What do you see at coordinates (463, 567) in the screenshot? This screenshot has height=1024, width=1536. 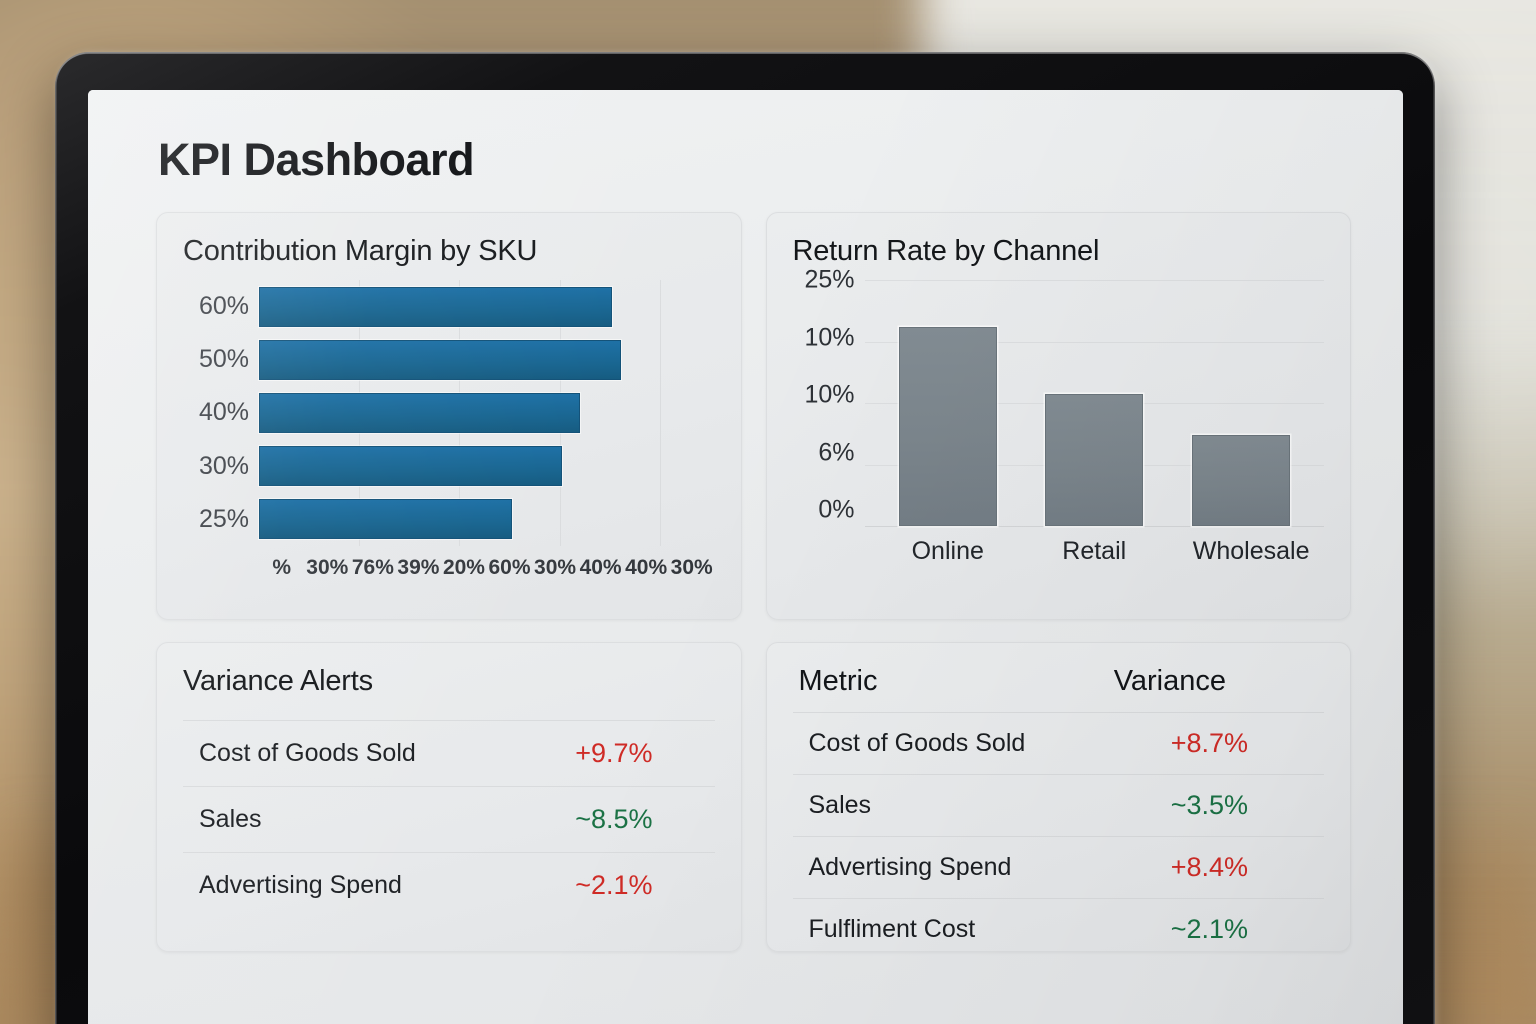 I see `hbar-x-tick: 20%` at bounding box center [463, 567].